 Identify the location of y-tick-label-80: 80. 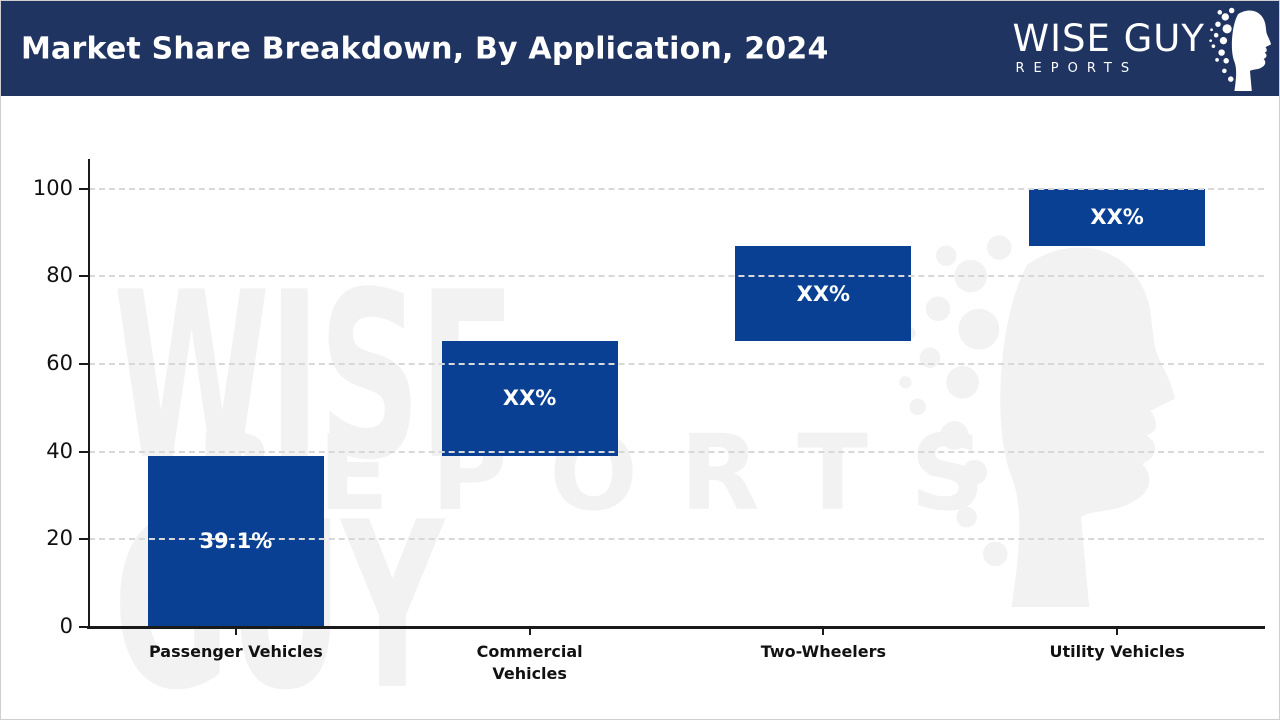
(59, 275).